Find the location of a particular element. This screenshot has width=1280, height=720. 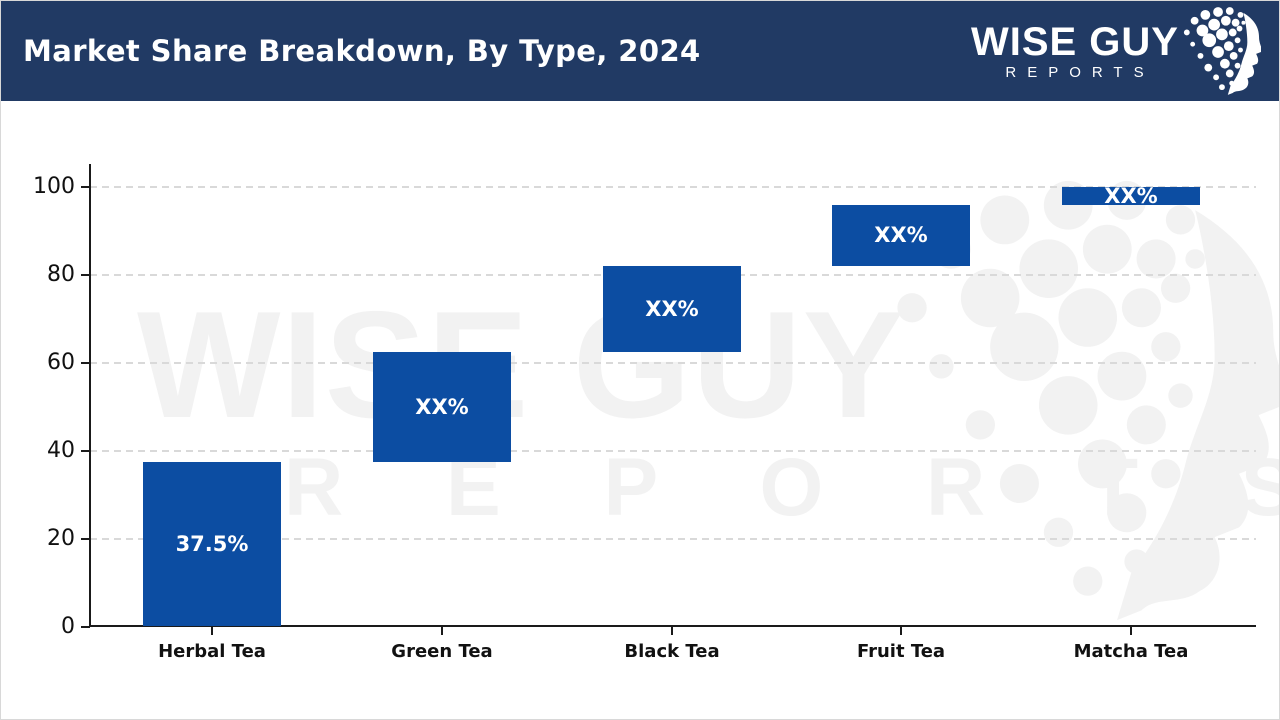

y-tick-label-40: 40 is located at coordinates (61, 450).